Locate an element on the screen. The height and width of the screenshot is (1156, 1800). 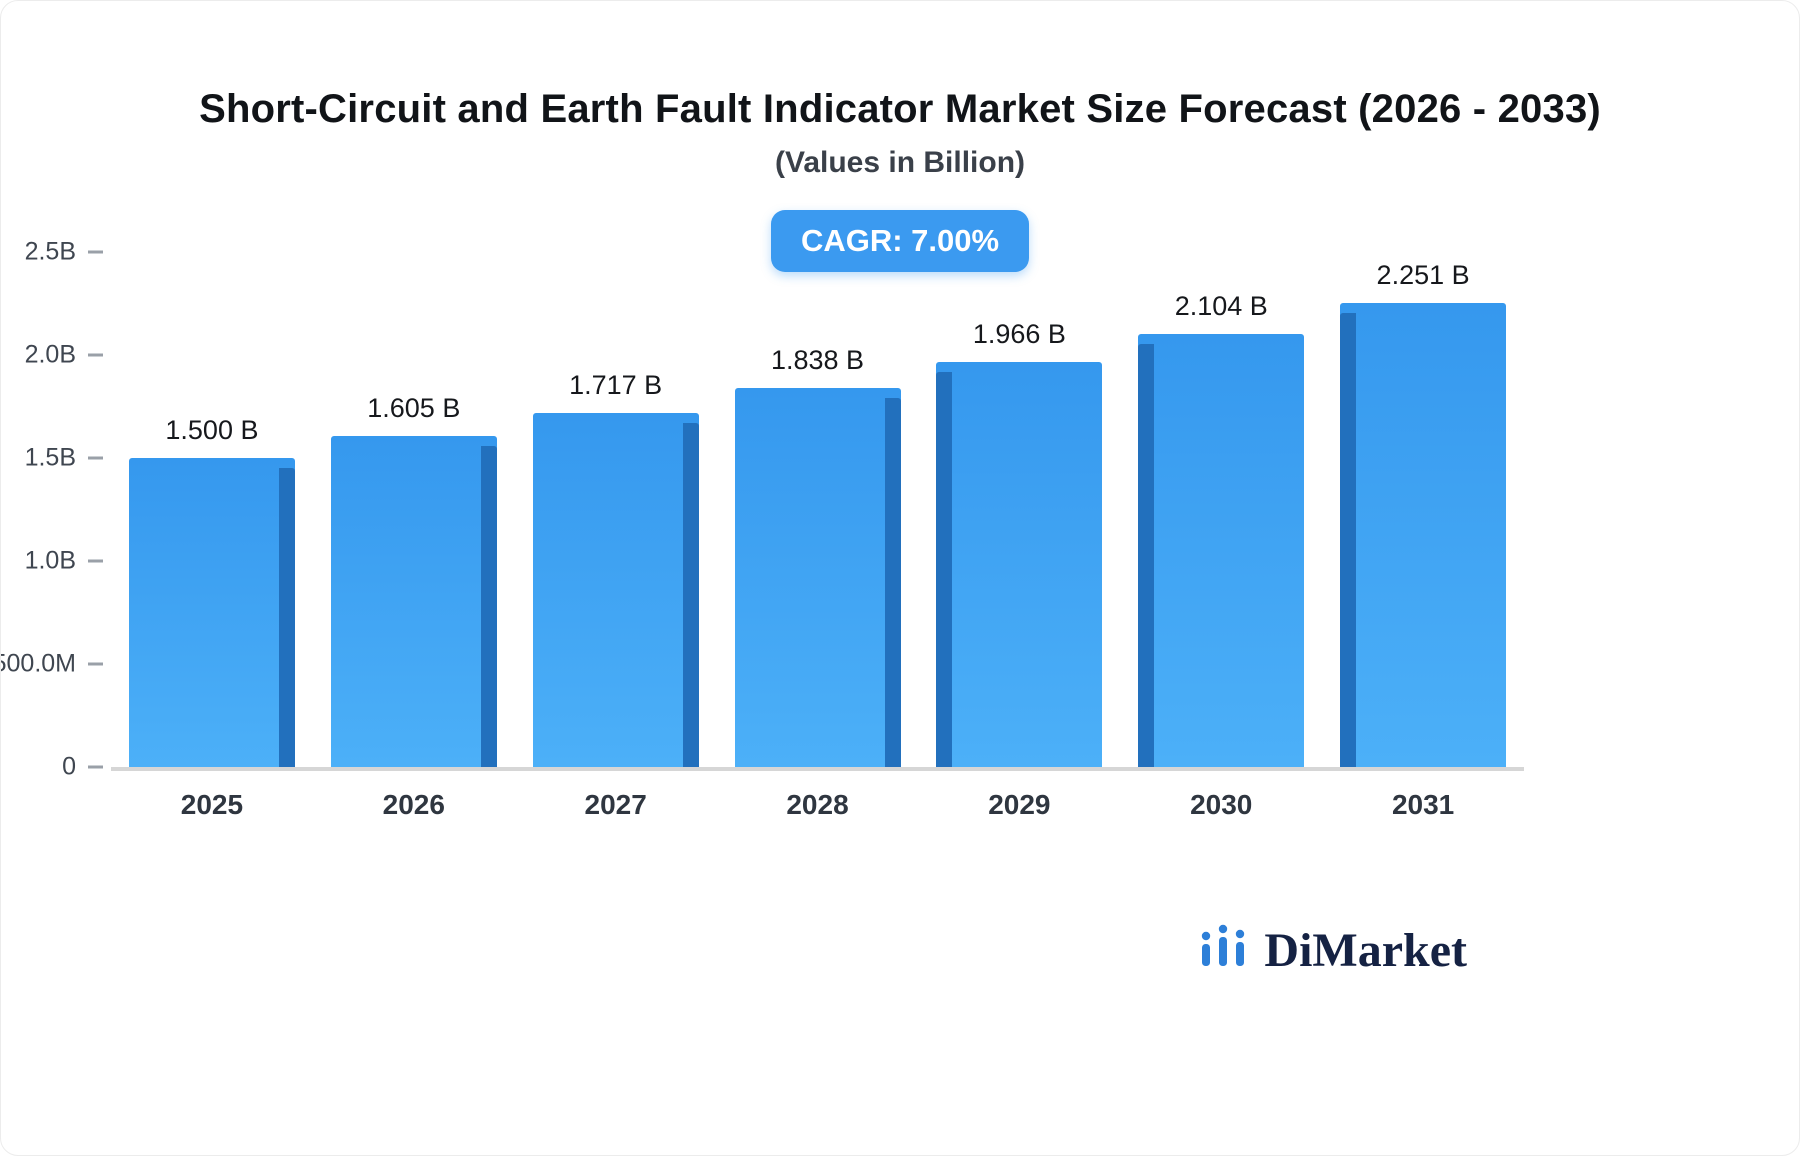
x-axis-label: 2029 is located at coordinates (1019, 804).